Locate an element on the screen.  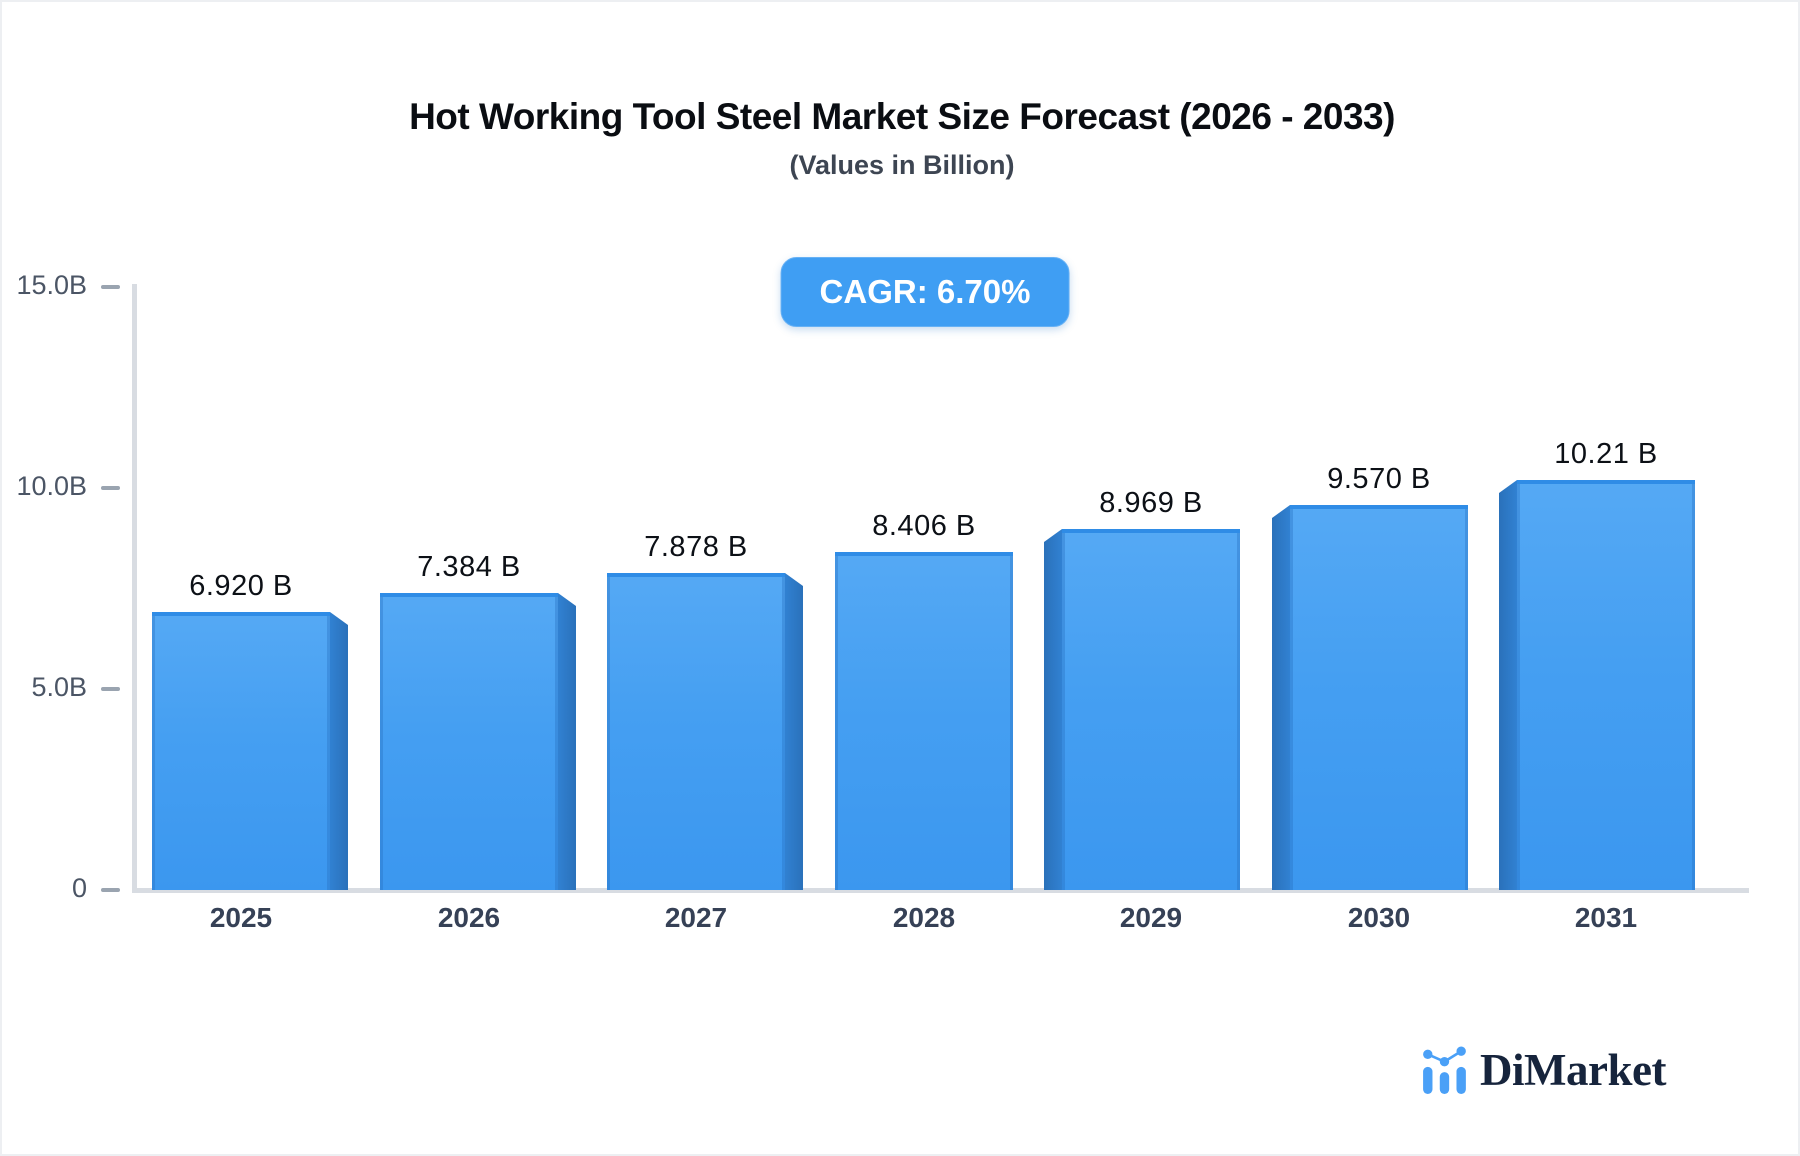
cagr-badge: CAGR: 6.70% is located at coordinates (925, 292).